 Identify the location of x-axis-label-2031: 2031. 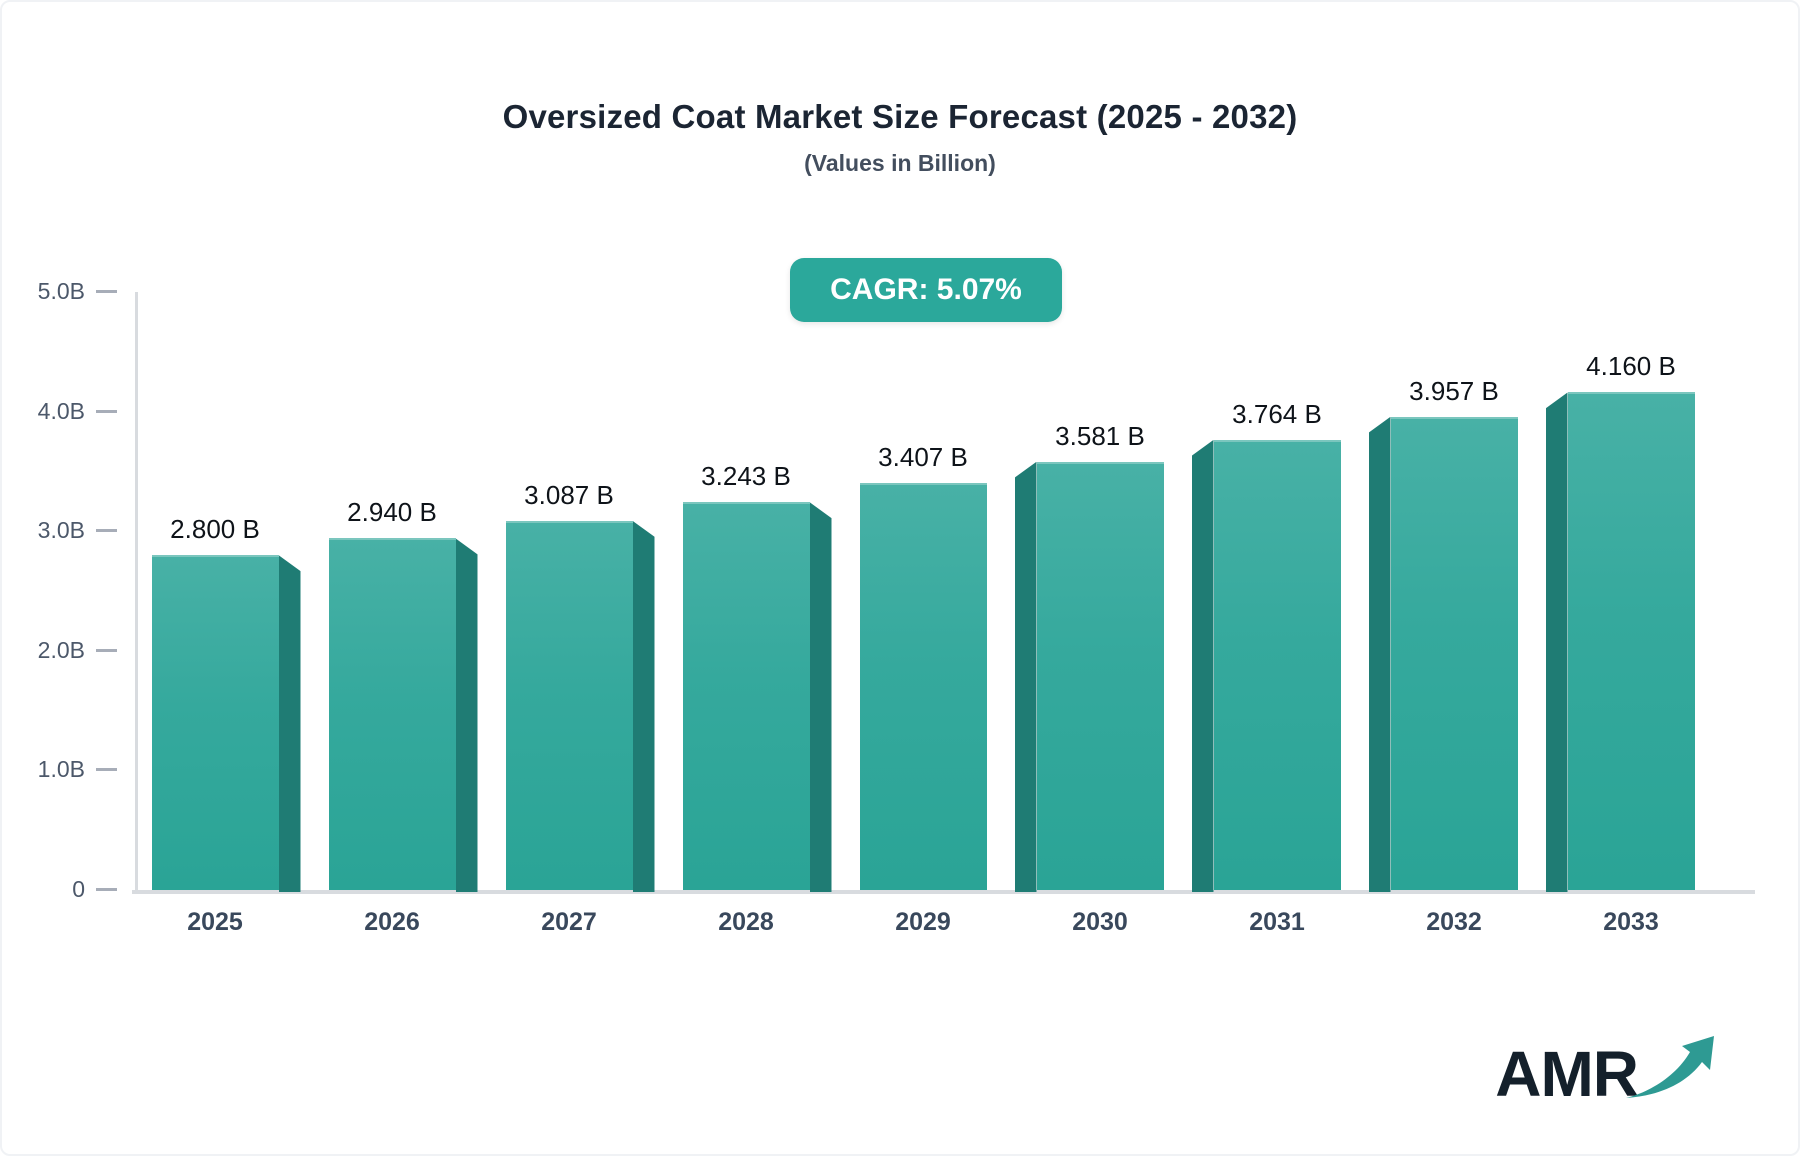
(1277, 922).